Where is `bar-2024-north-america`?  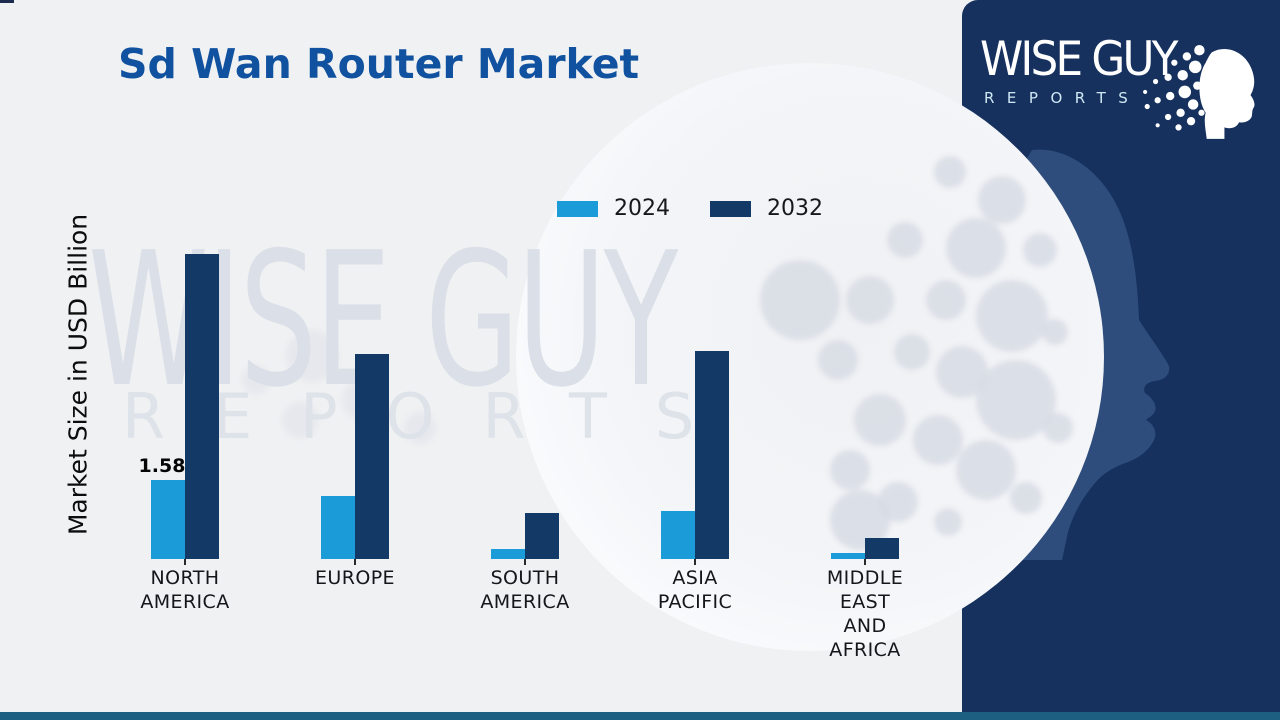
bar-2024-north-america is located at coordinates (168, 519).